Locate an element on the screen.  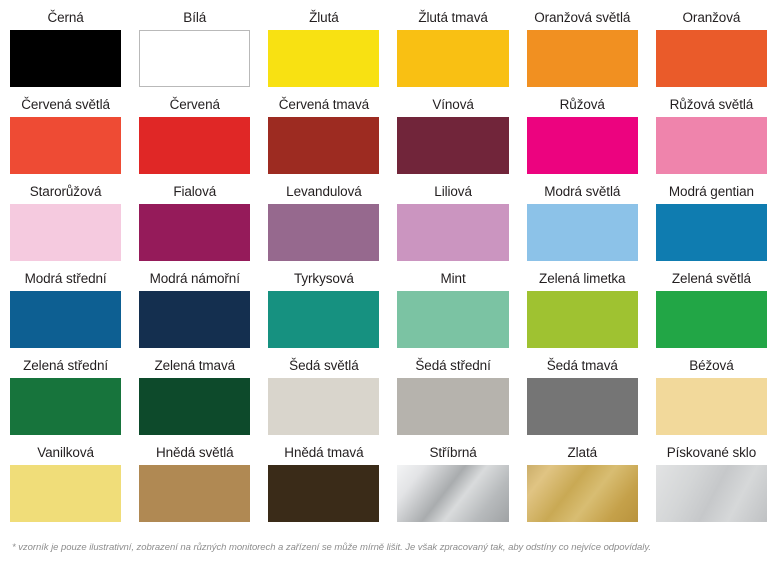
swatch-cell: Hnědá světlá is located at coordinates (195, 482).